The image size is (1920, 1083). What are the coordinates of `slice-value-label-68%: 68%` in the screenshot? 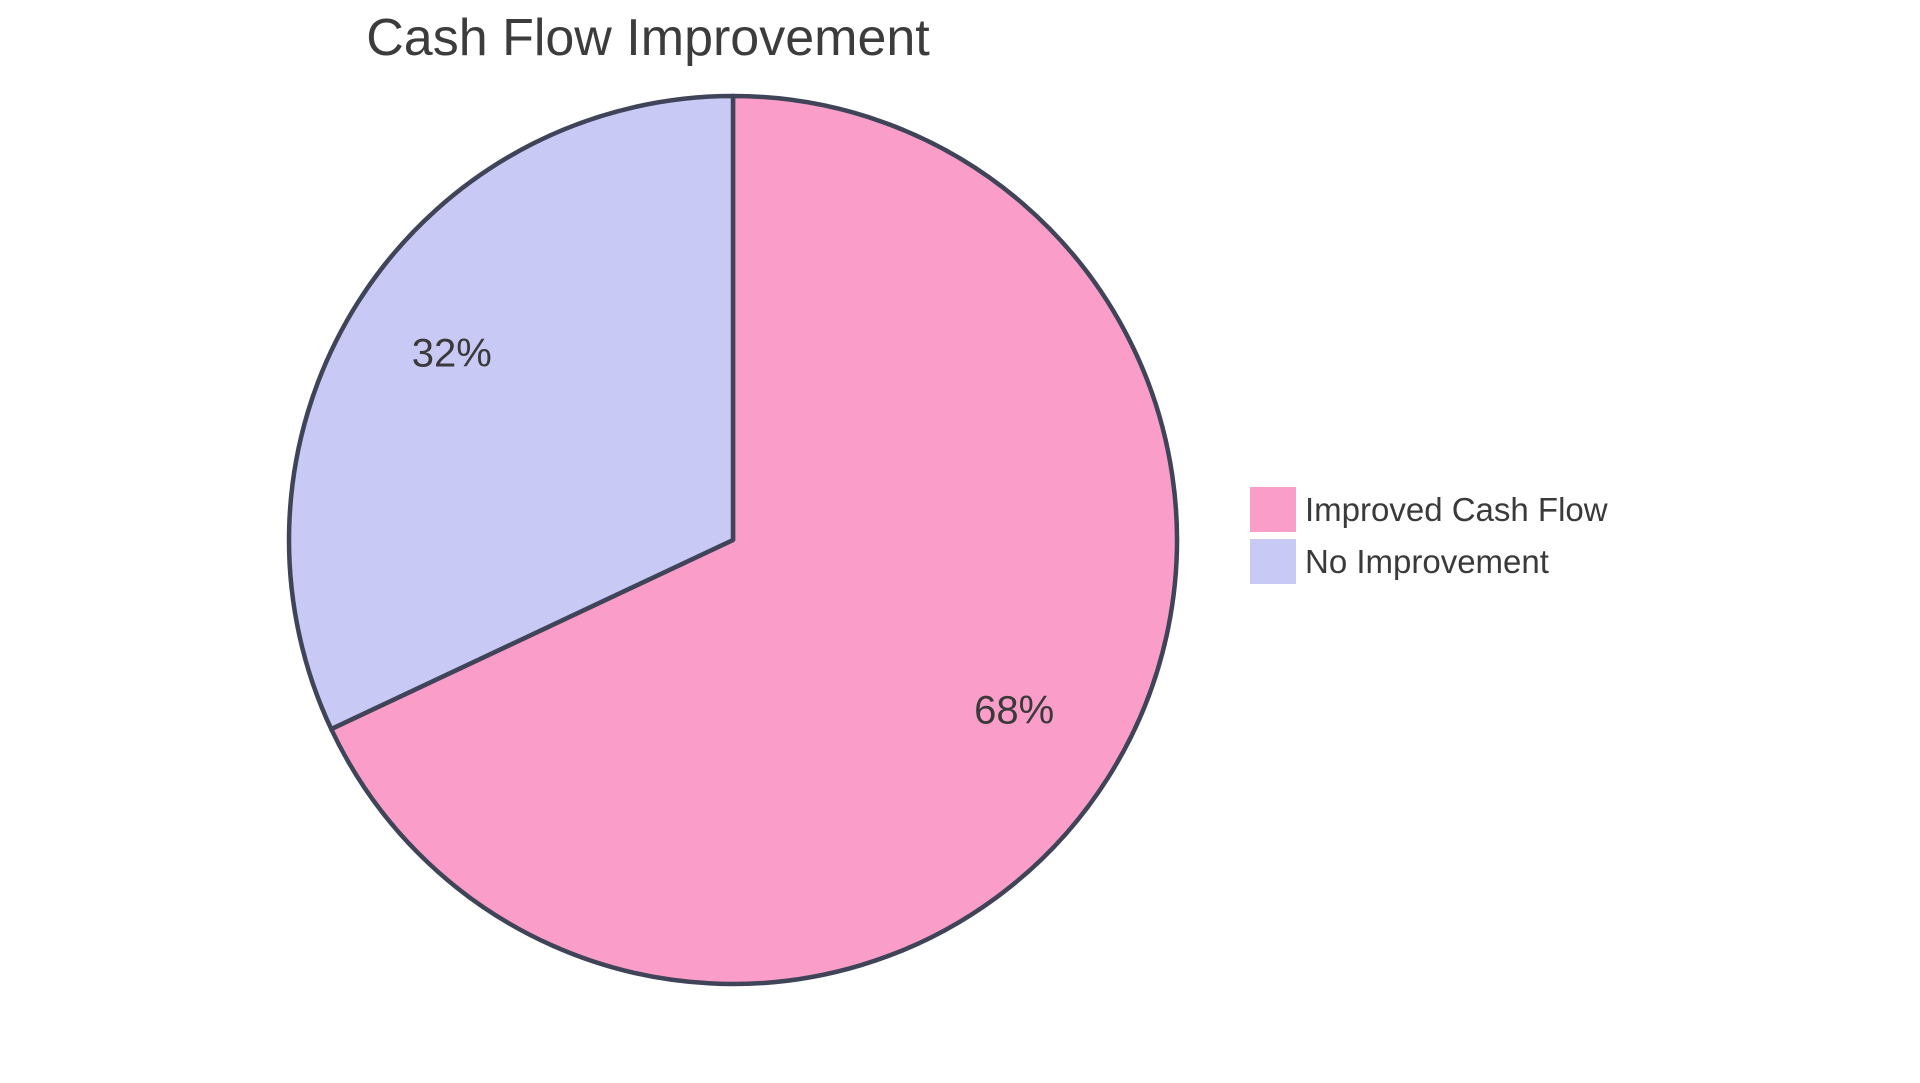 It's located at (1014, 710).